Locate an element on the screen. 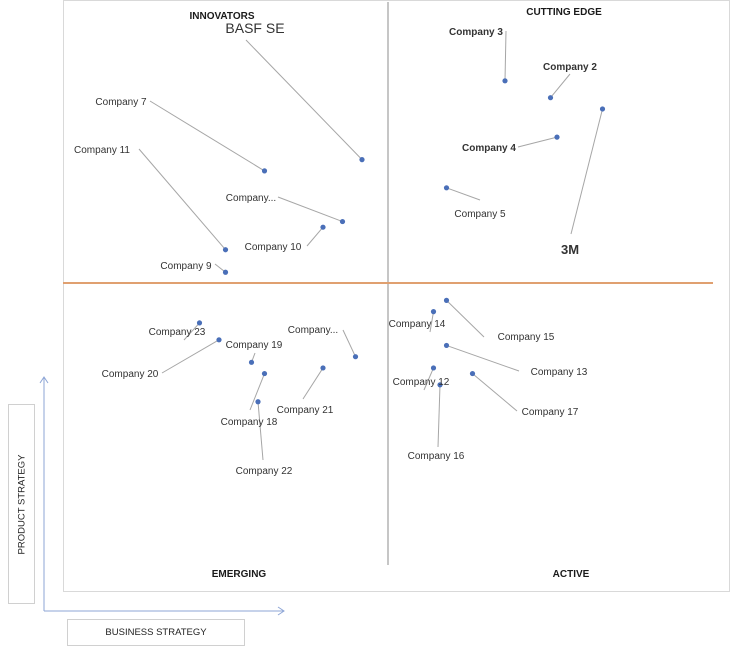  point-label-company-10: Company 10 is located at coordinates (273, 247).